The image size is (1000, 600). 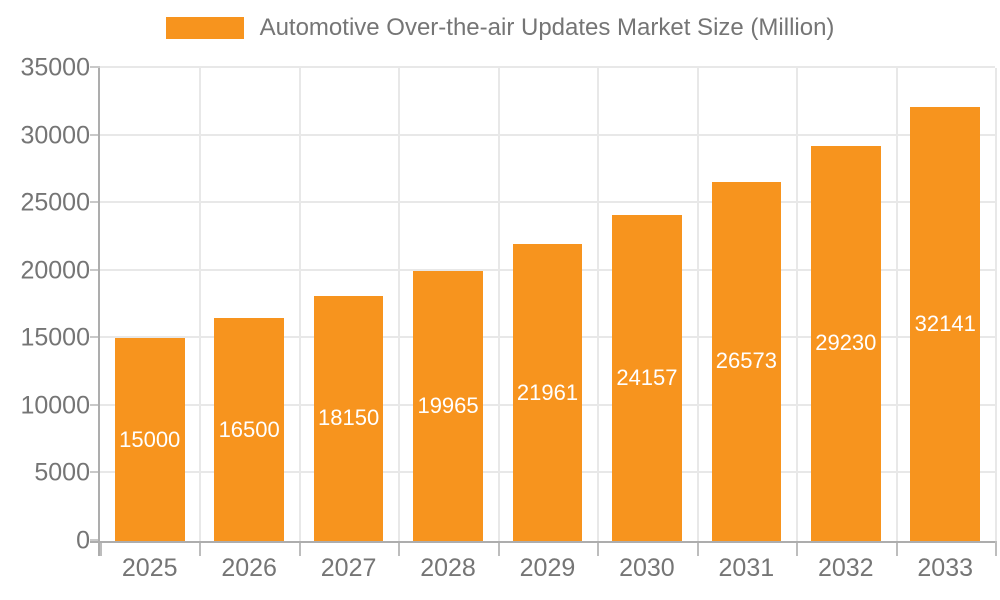 I want to click on bar-value-label: 29230, so click(x=846, y=343).